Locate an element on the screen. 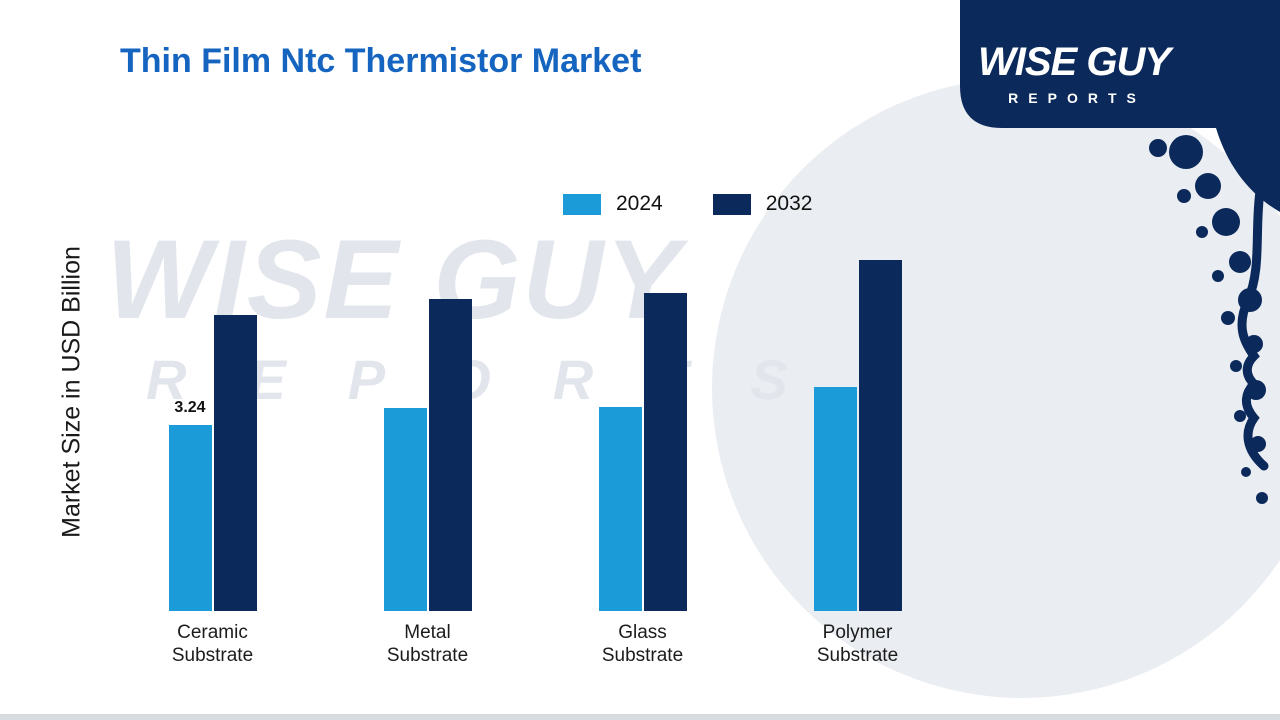  category-label-polymer-substrate: Polymer Substrate is located at coordinates (857, 644).